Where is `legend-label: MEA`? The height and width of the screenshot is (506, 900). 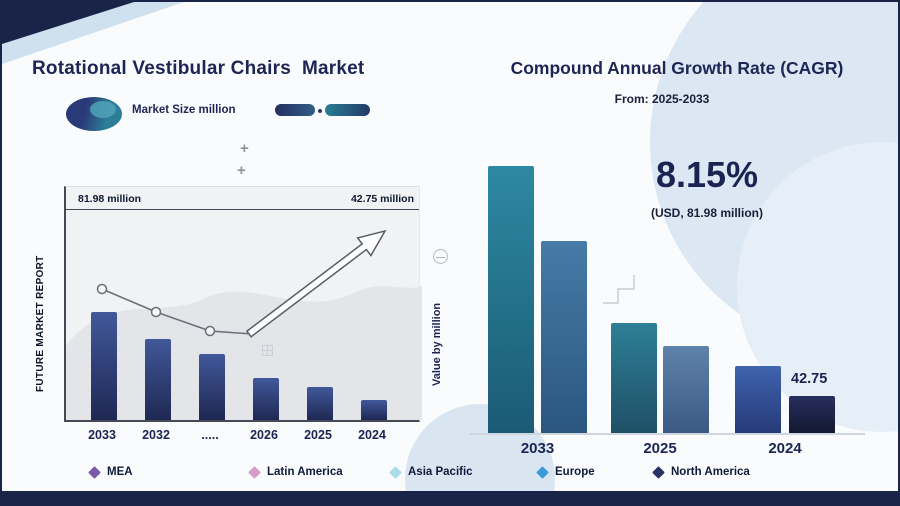
legend-label: MEA is located at coordinates (120, 472).